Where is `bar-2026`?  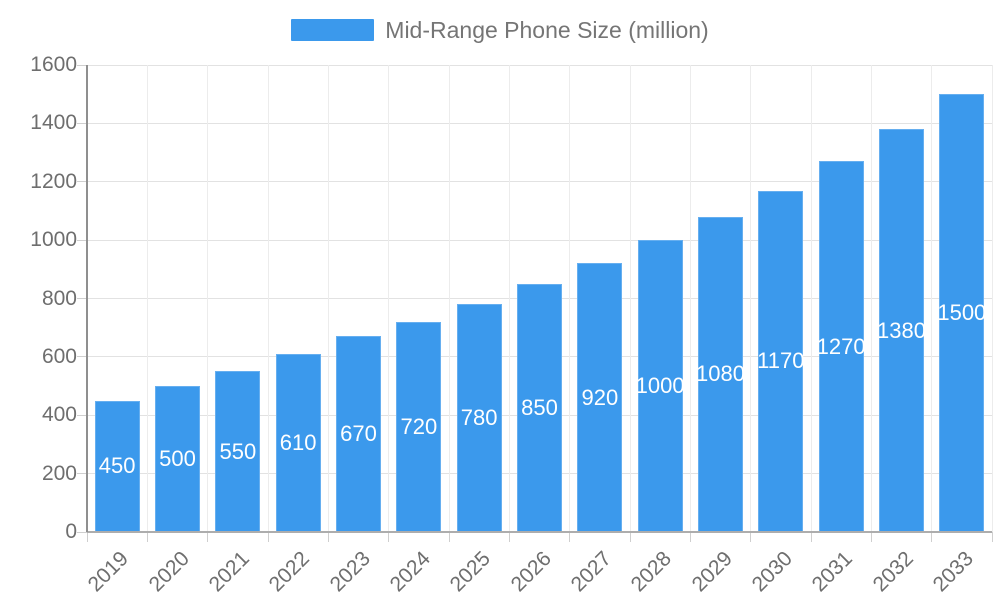
bar-2026 is located at coordinates (539, 407).